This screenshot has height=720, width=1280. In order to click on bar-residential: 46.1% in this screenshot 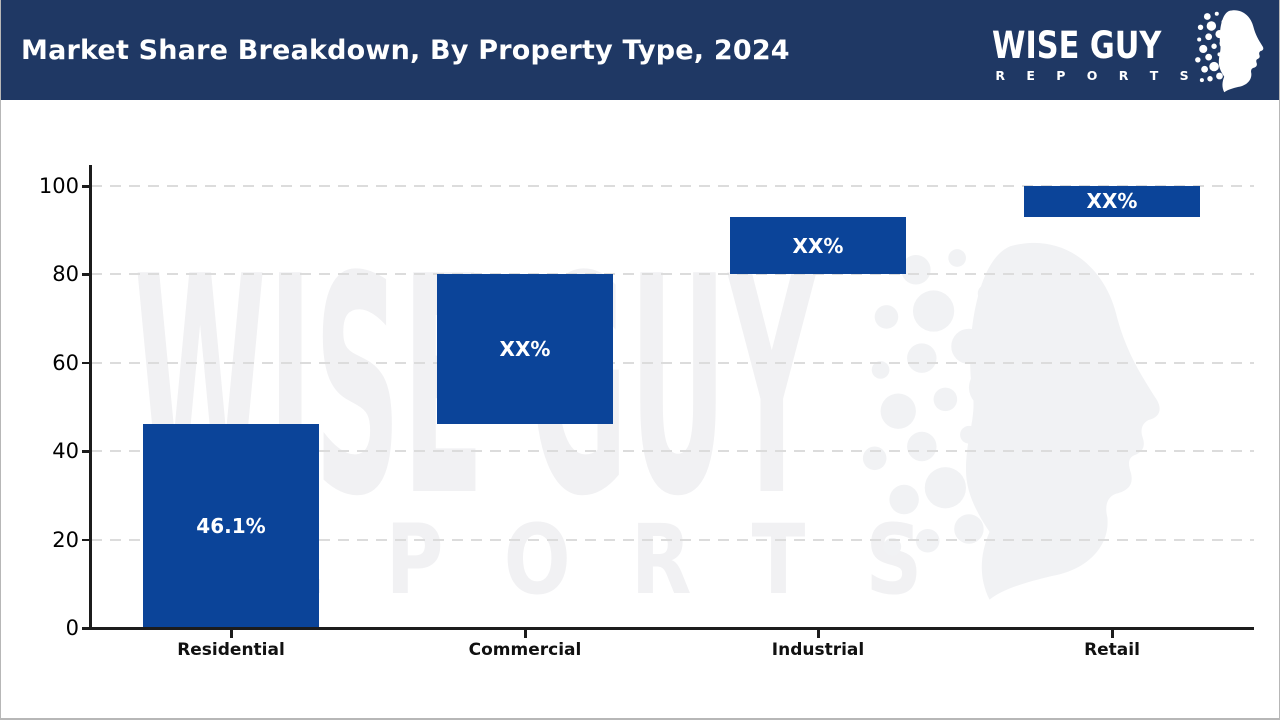, I will do `click(231, 526)`.